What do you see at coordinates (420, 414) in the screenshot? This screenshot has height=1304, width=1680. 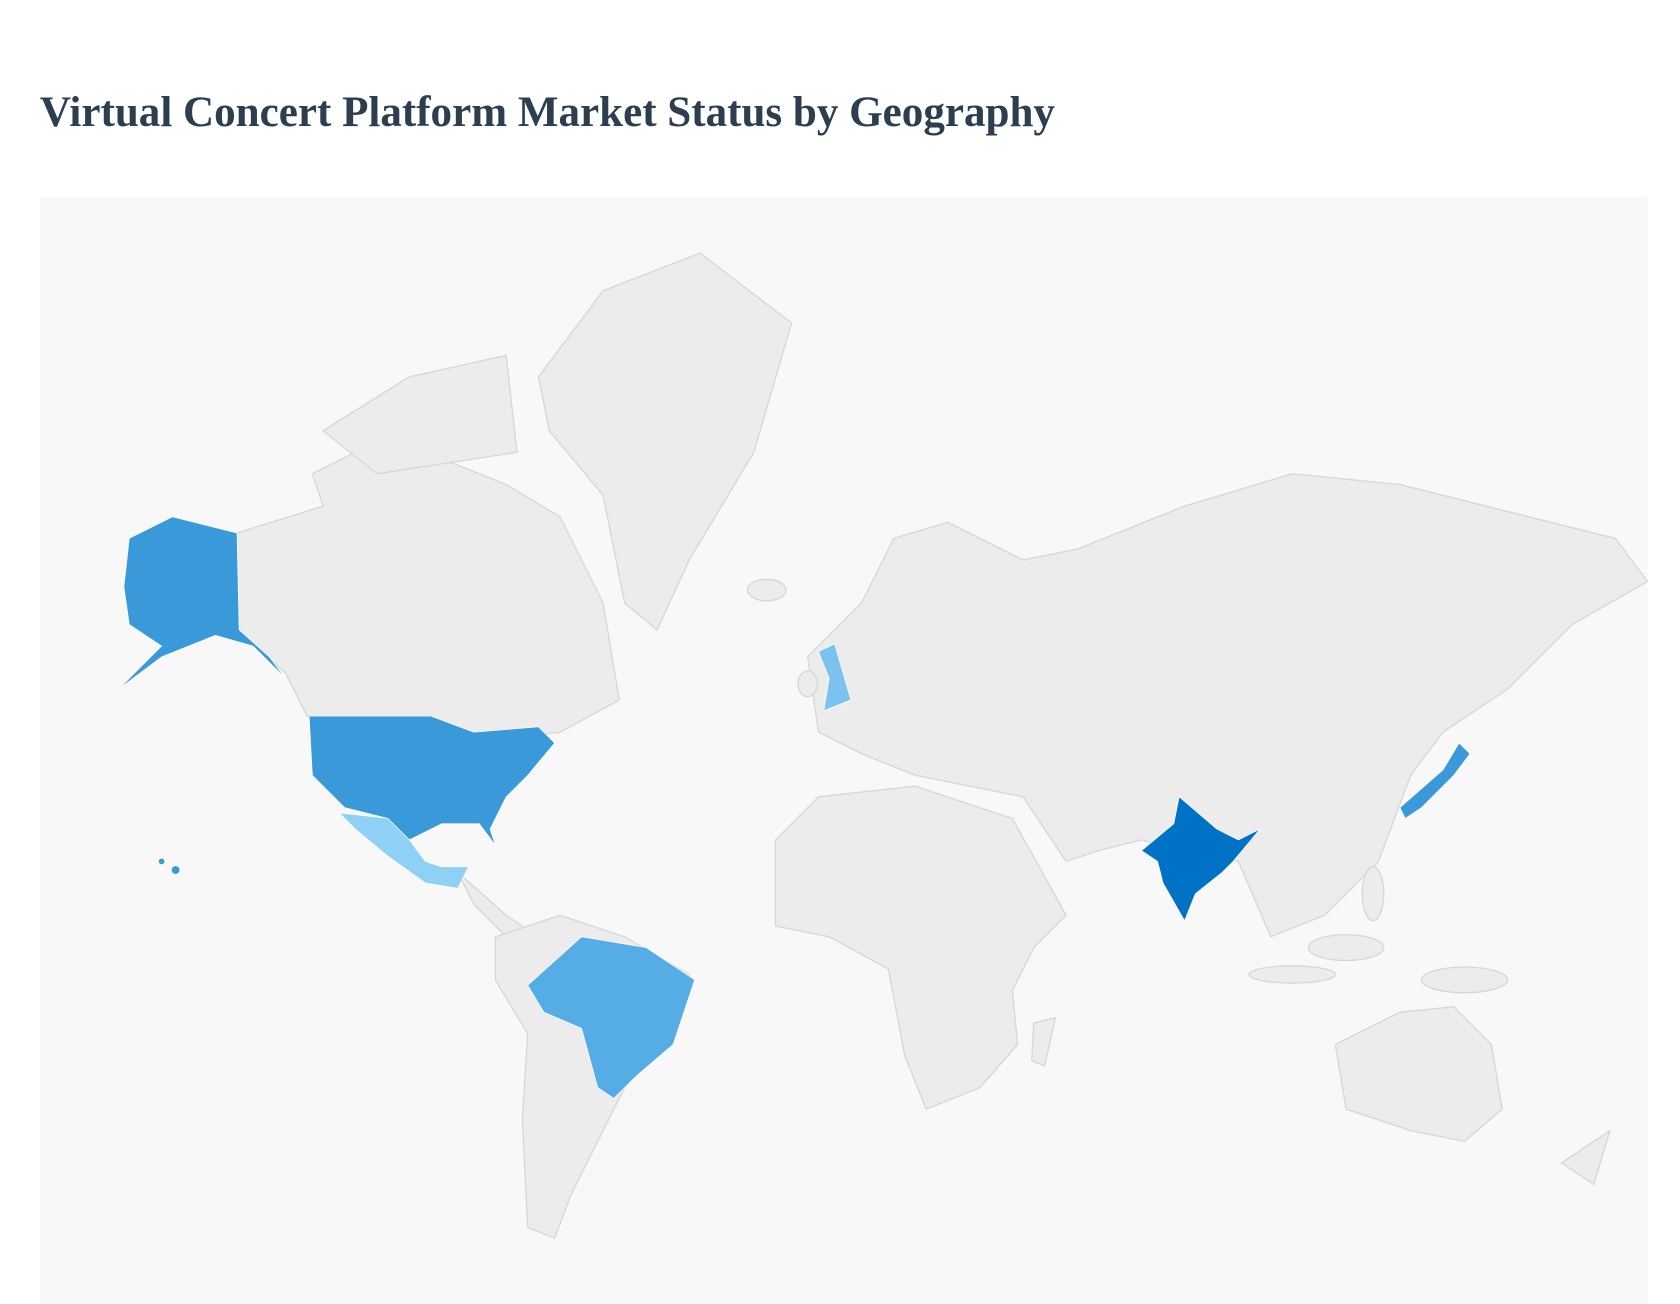 I see `arctic-islands` at bounding box center [420, 414].